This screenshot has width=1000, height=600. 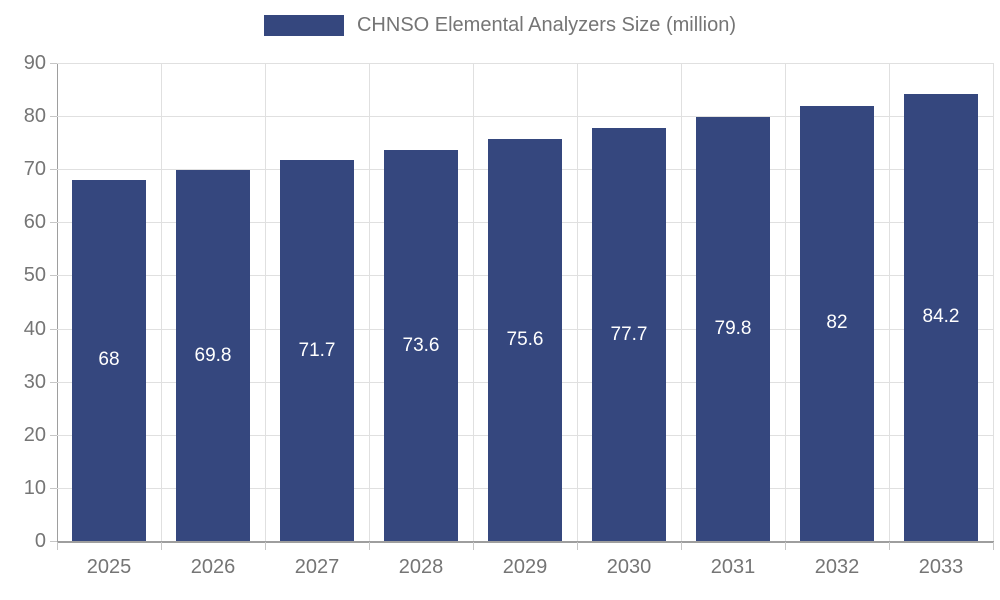 What do you see at coordinates (34, 381) in the screenshot?
I see `y-axis-tick-label: 30` at bounding box center [34, 381].